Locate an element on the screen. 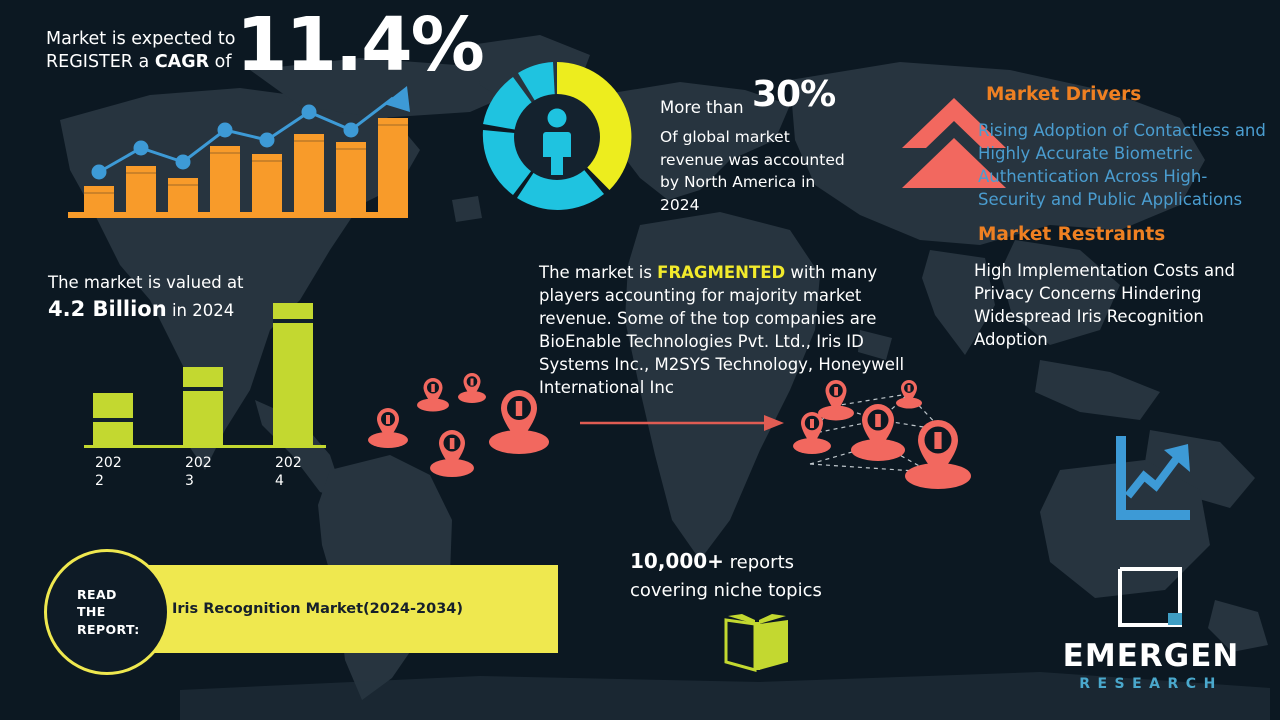 This screenshot has width=1280, height=720. map-pin-cluster-right is located at coordinates (882, 434).